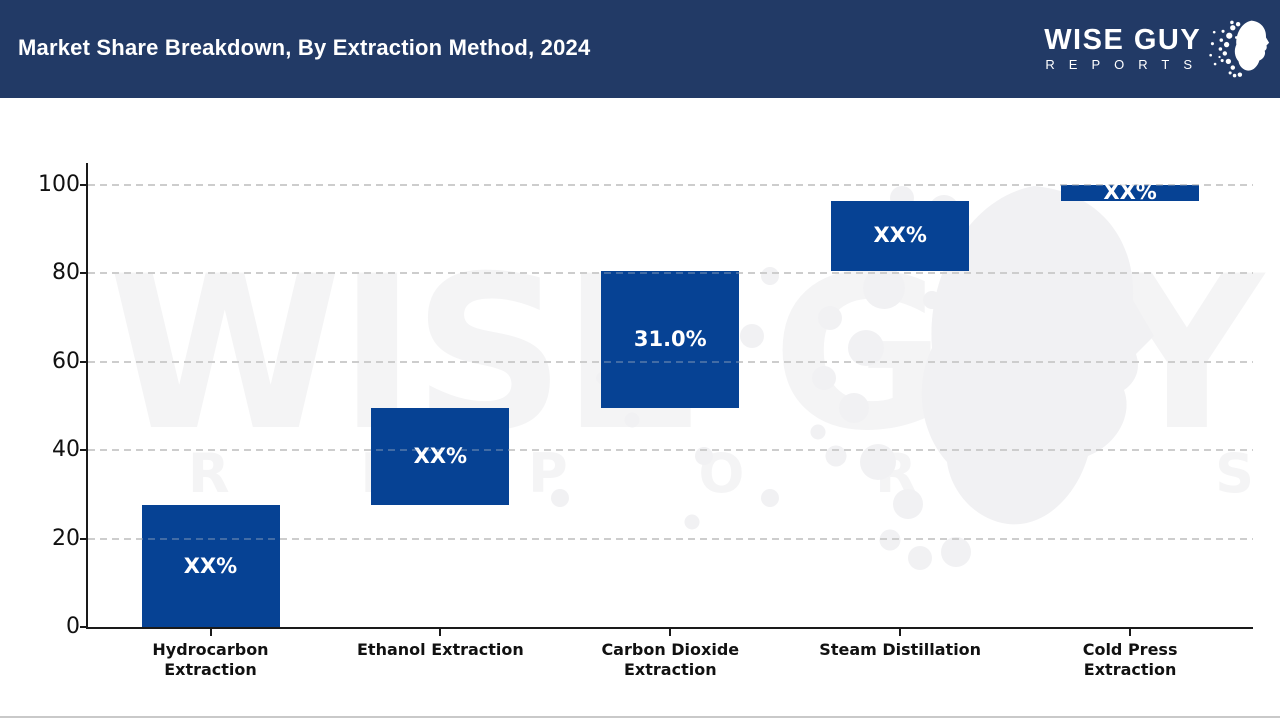 This screenshot has width=1280, height=720. I want to click on logo-wordmark: WISE GUY, so click(1123, 40).